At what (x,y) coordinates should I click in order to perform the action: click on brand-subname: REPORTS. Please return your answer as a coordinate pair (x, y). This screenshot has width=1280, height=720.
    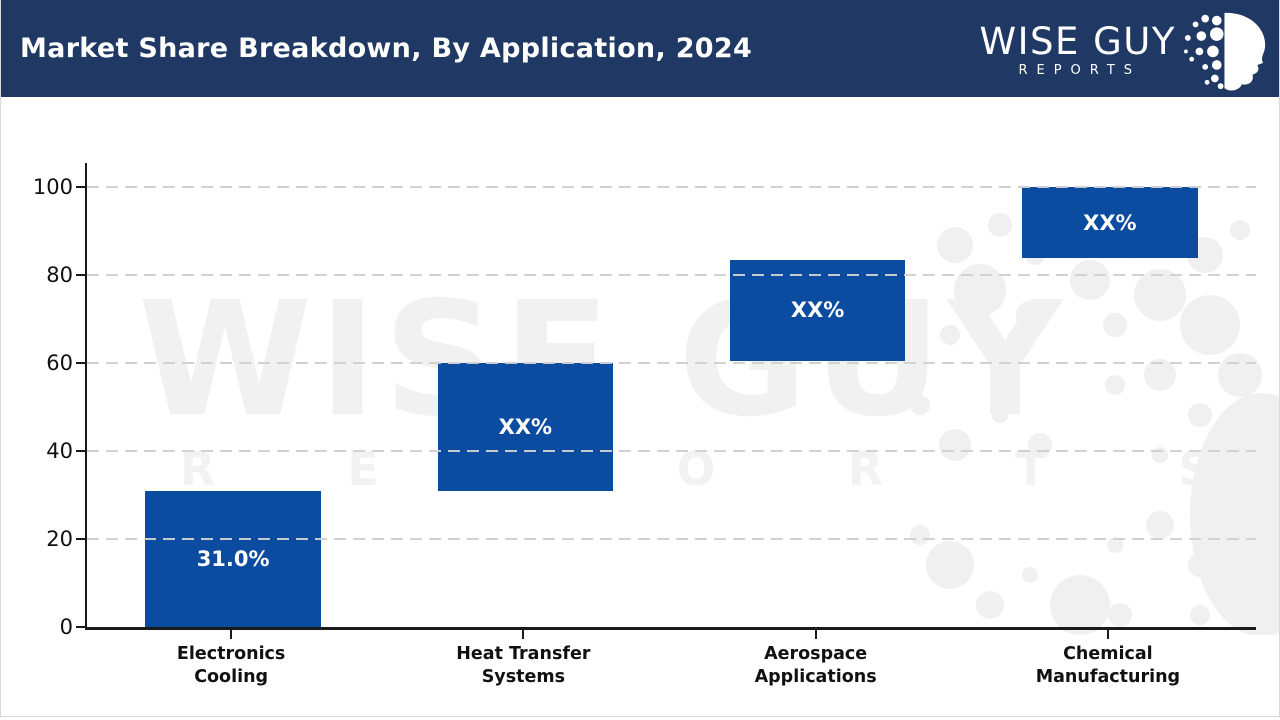
    Looking at the image, I should click on (1080, 71).